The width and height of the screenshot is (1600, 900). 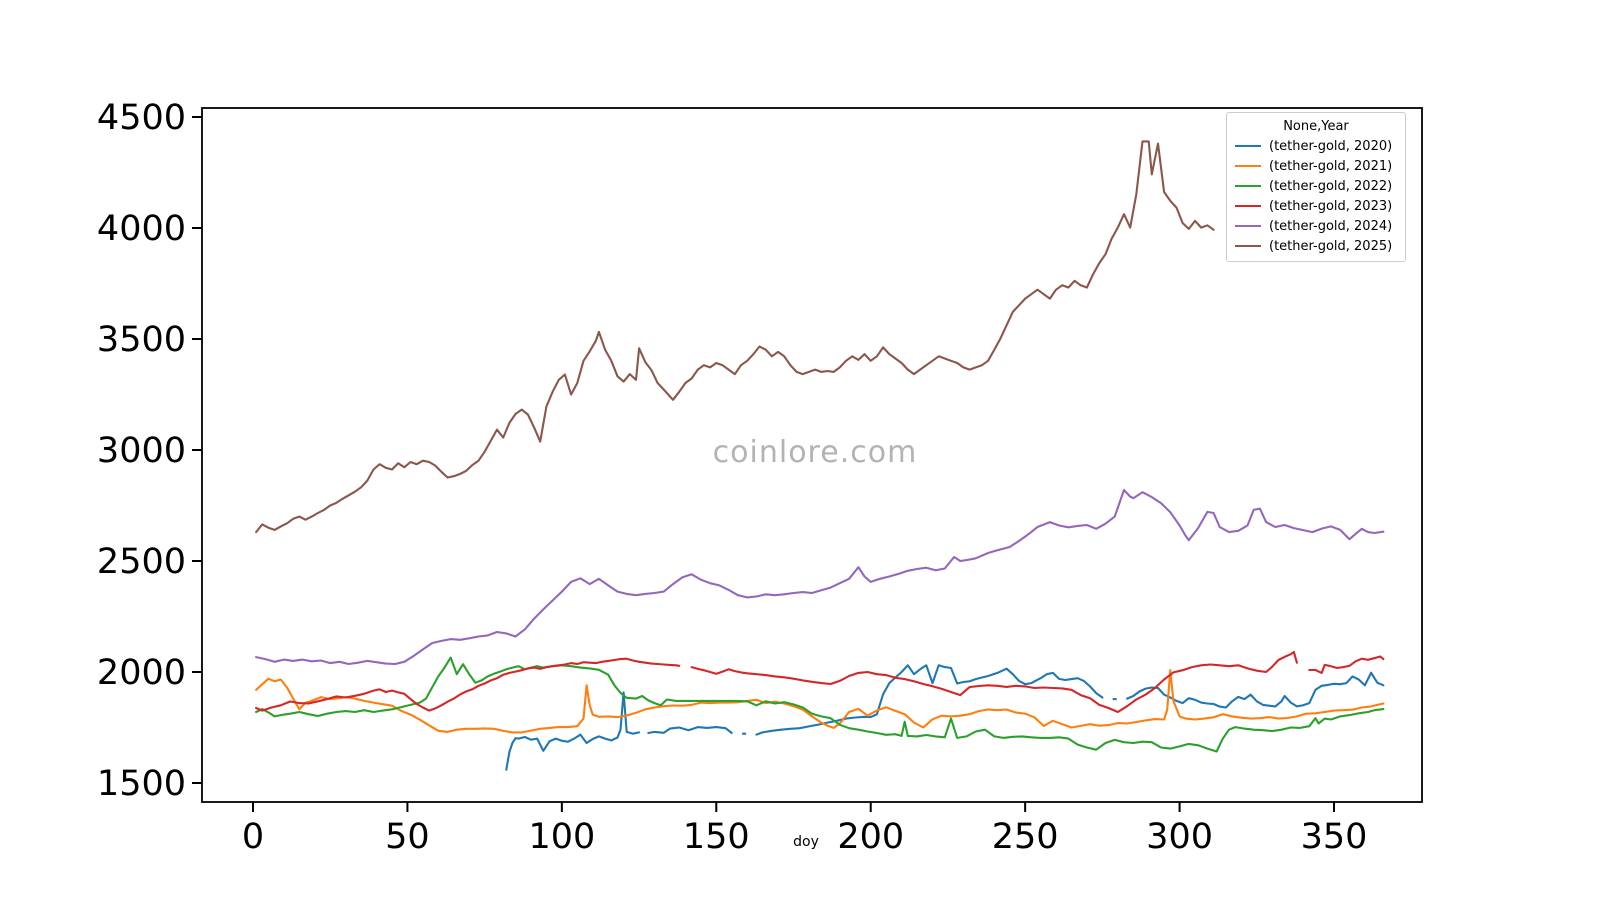 What do you see at coordinates (141, 673) in the screenshot?
I see `y-tick-label: 2000` at bounding box center [141, 673].